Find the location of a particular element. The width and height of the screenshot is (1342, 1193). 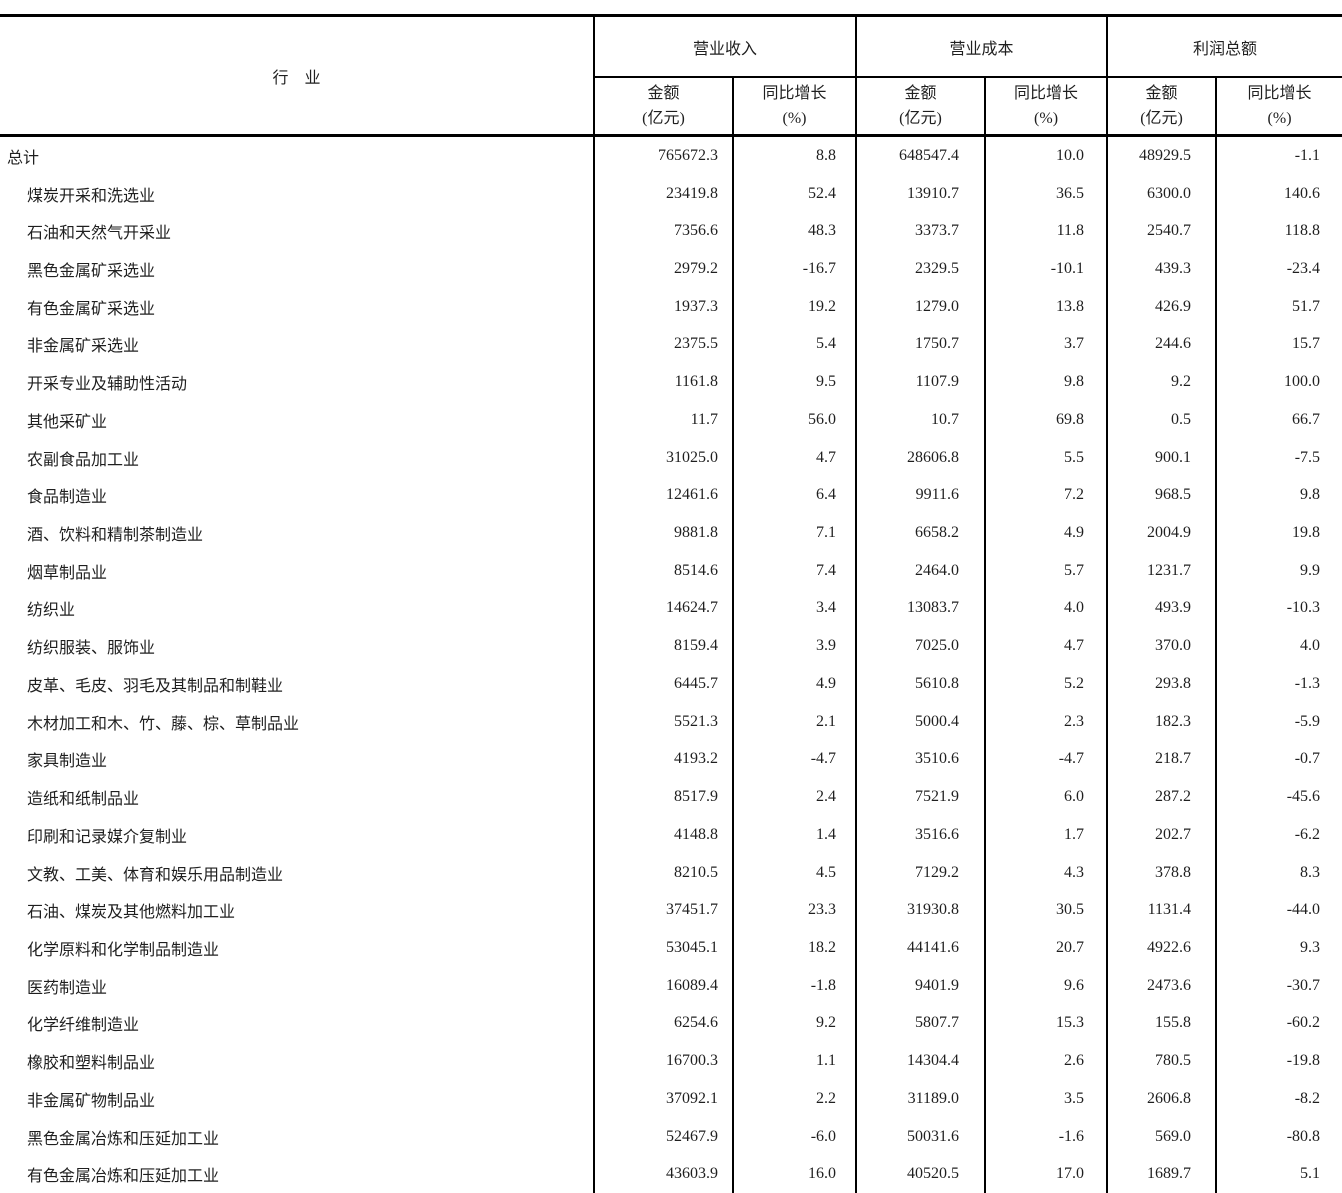

profit-growth-cell: -80.8 is located at coordinates (1303, 1136).